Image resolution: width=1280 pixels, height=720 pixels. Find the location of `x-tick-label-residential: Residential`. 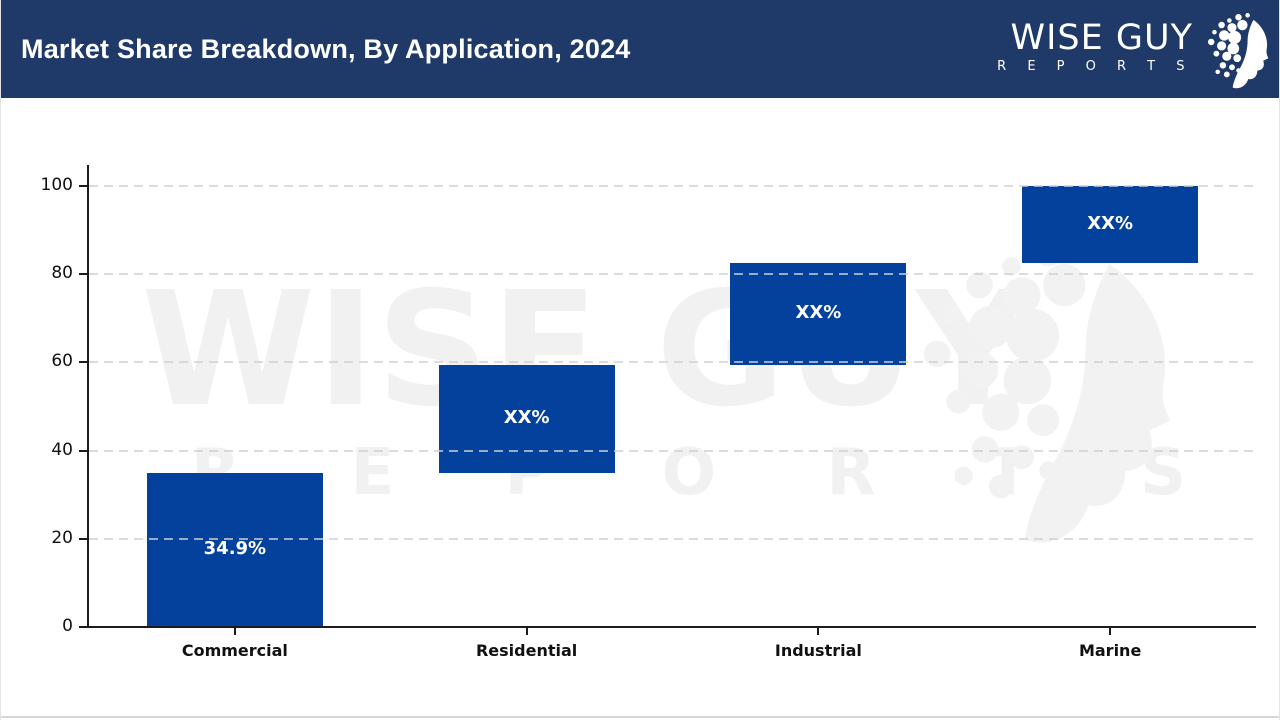

x-tick-label-residential: Residential is located at coordinates (526, 650).